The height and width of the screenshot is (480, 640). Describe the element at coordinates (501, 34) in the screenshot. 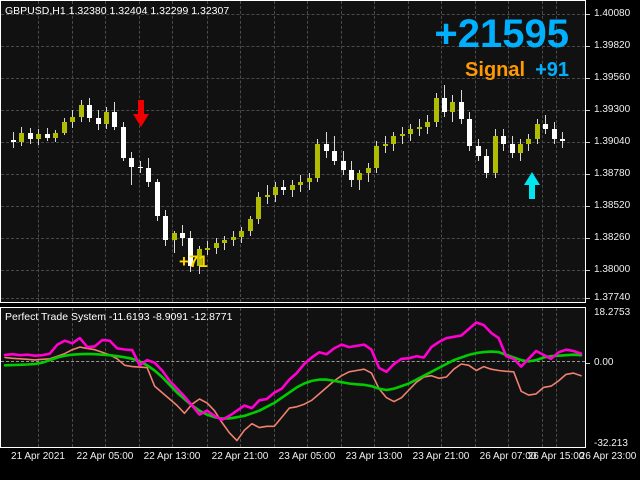

I see `total-profit-overlay: +21595` at that location.